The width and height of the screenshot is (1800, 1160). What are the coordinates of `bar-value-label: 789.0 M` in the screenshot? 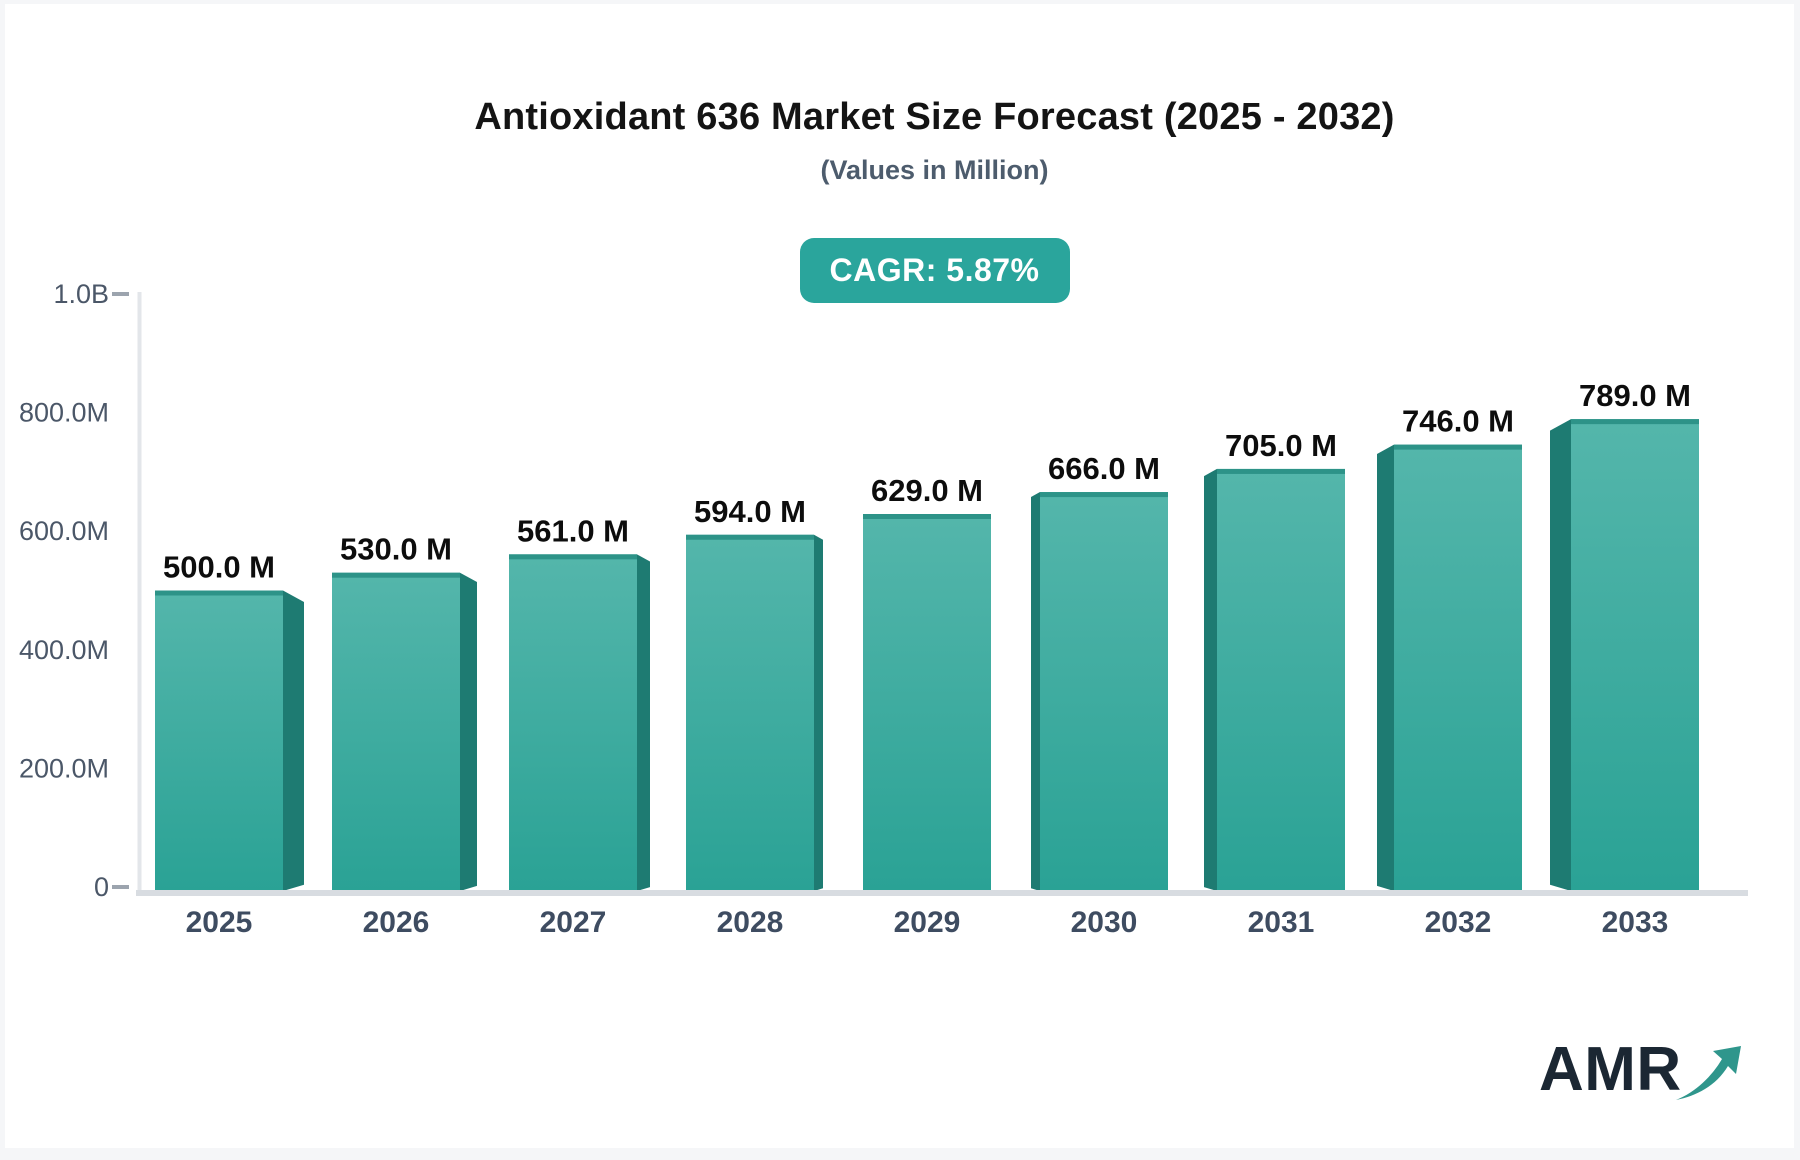 It's located at (1635, 395).